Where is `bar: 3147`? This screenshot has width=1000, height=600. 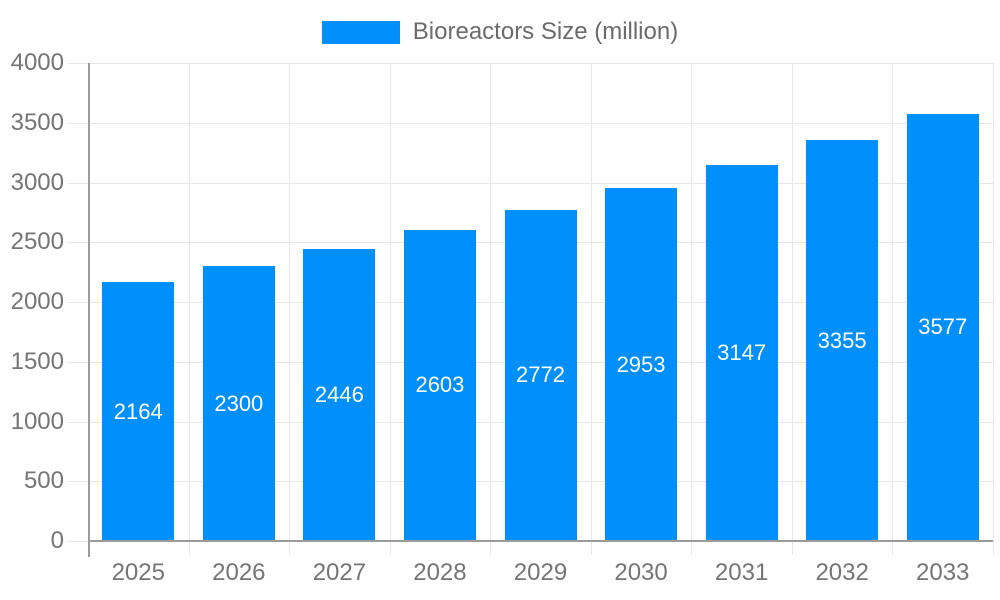
bar: 3147 is located at coordinates (741, 352).